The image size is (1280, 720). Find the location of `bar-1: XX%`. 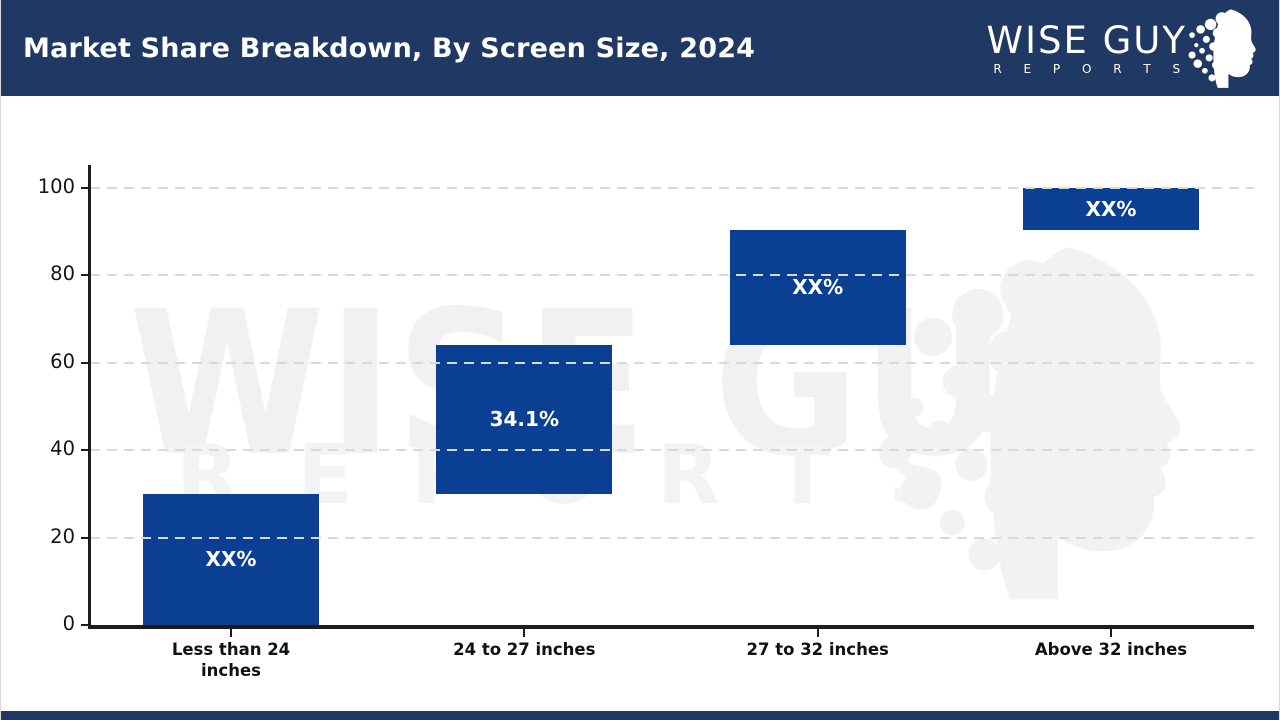

bar-1: XX% is located at coordinates (231, 559).